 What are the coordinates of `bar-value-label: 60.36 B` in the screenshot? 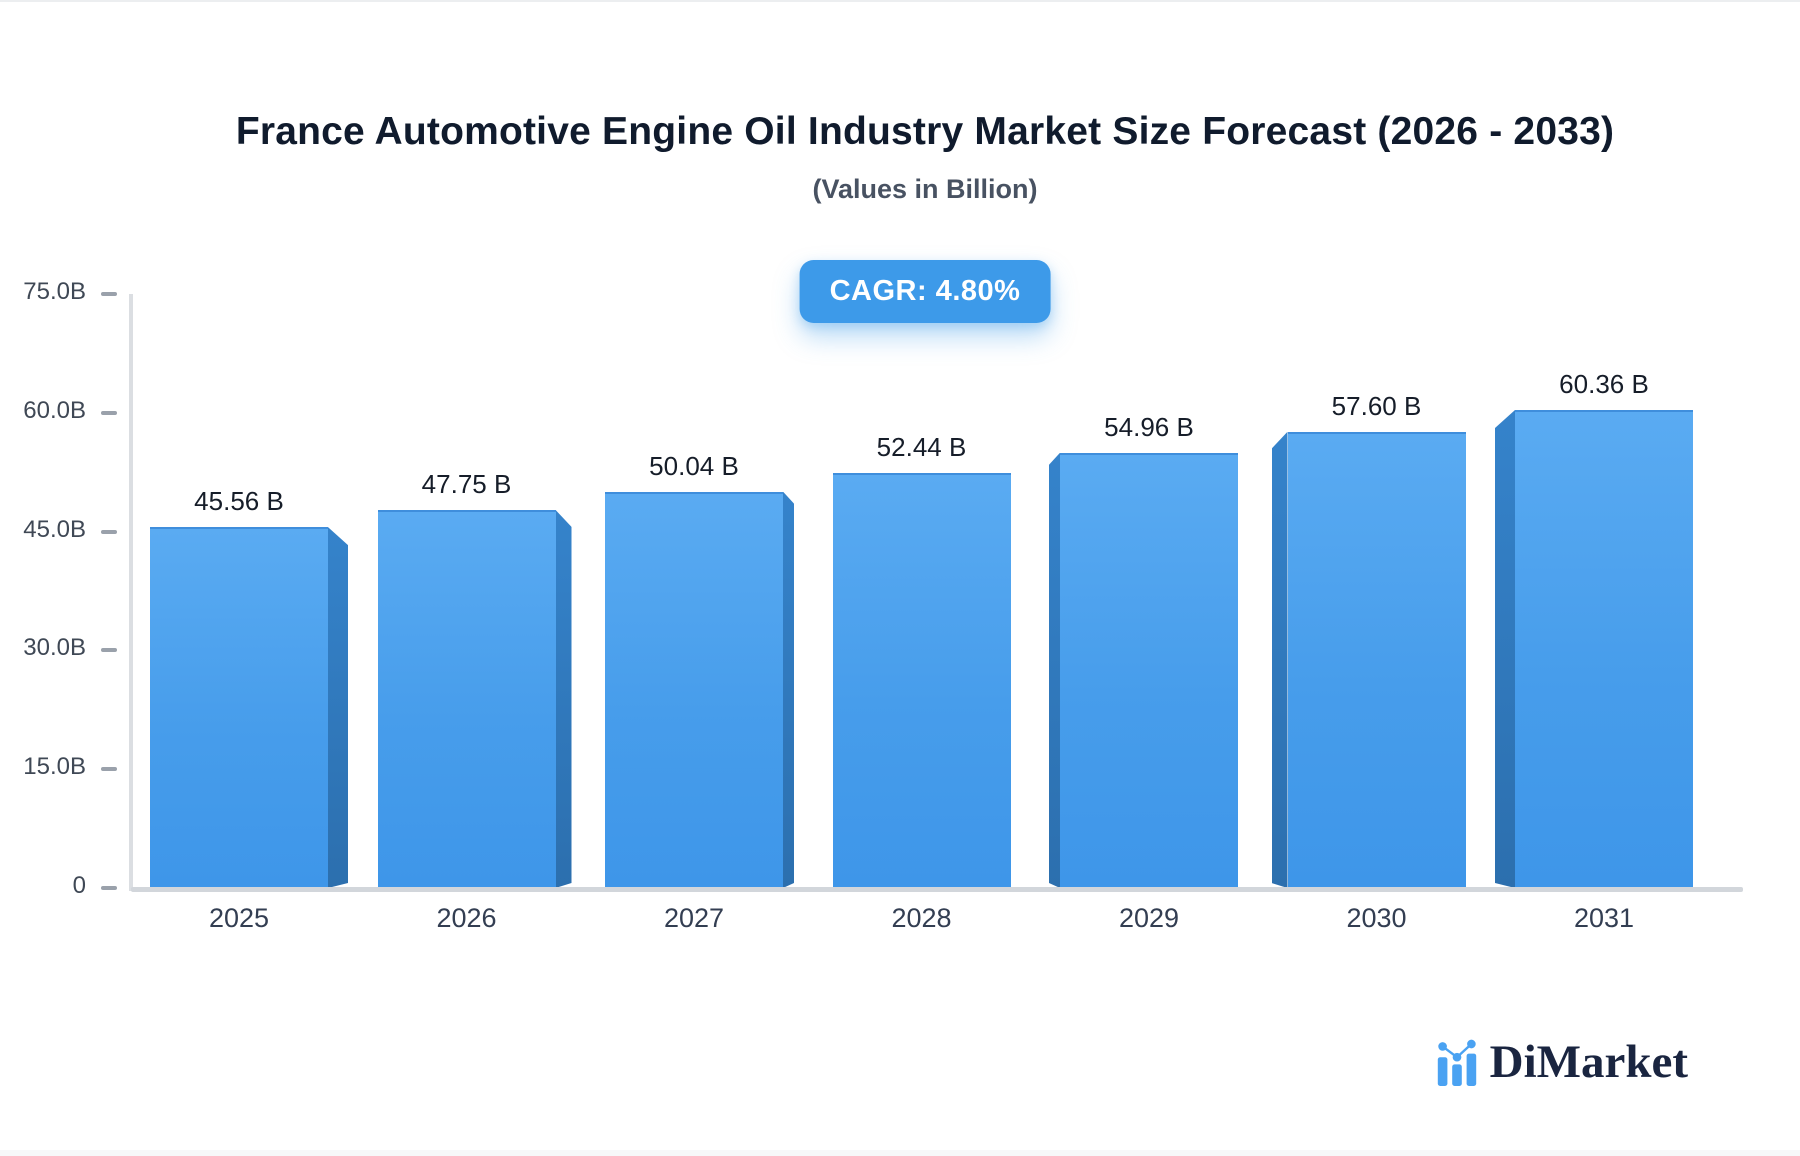 It's located at (1604, 383).